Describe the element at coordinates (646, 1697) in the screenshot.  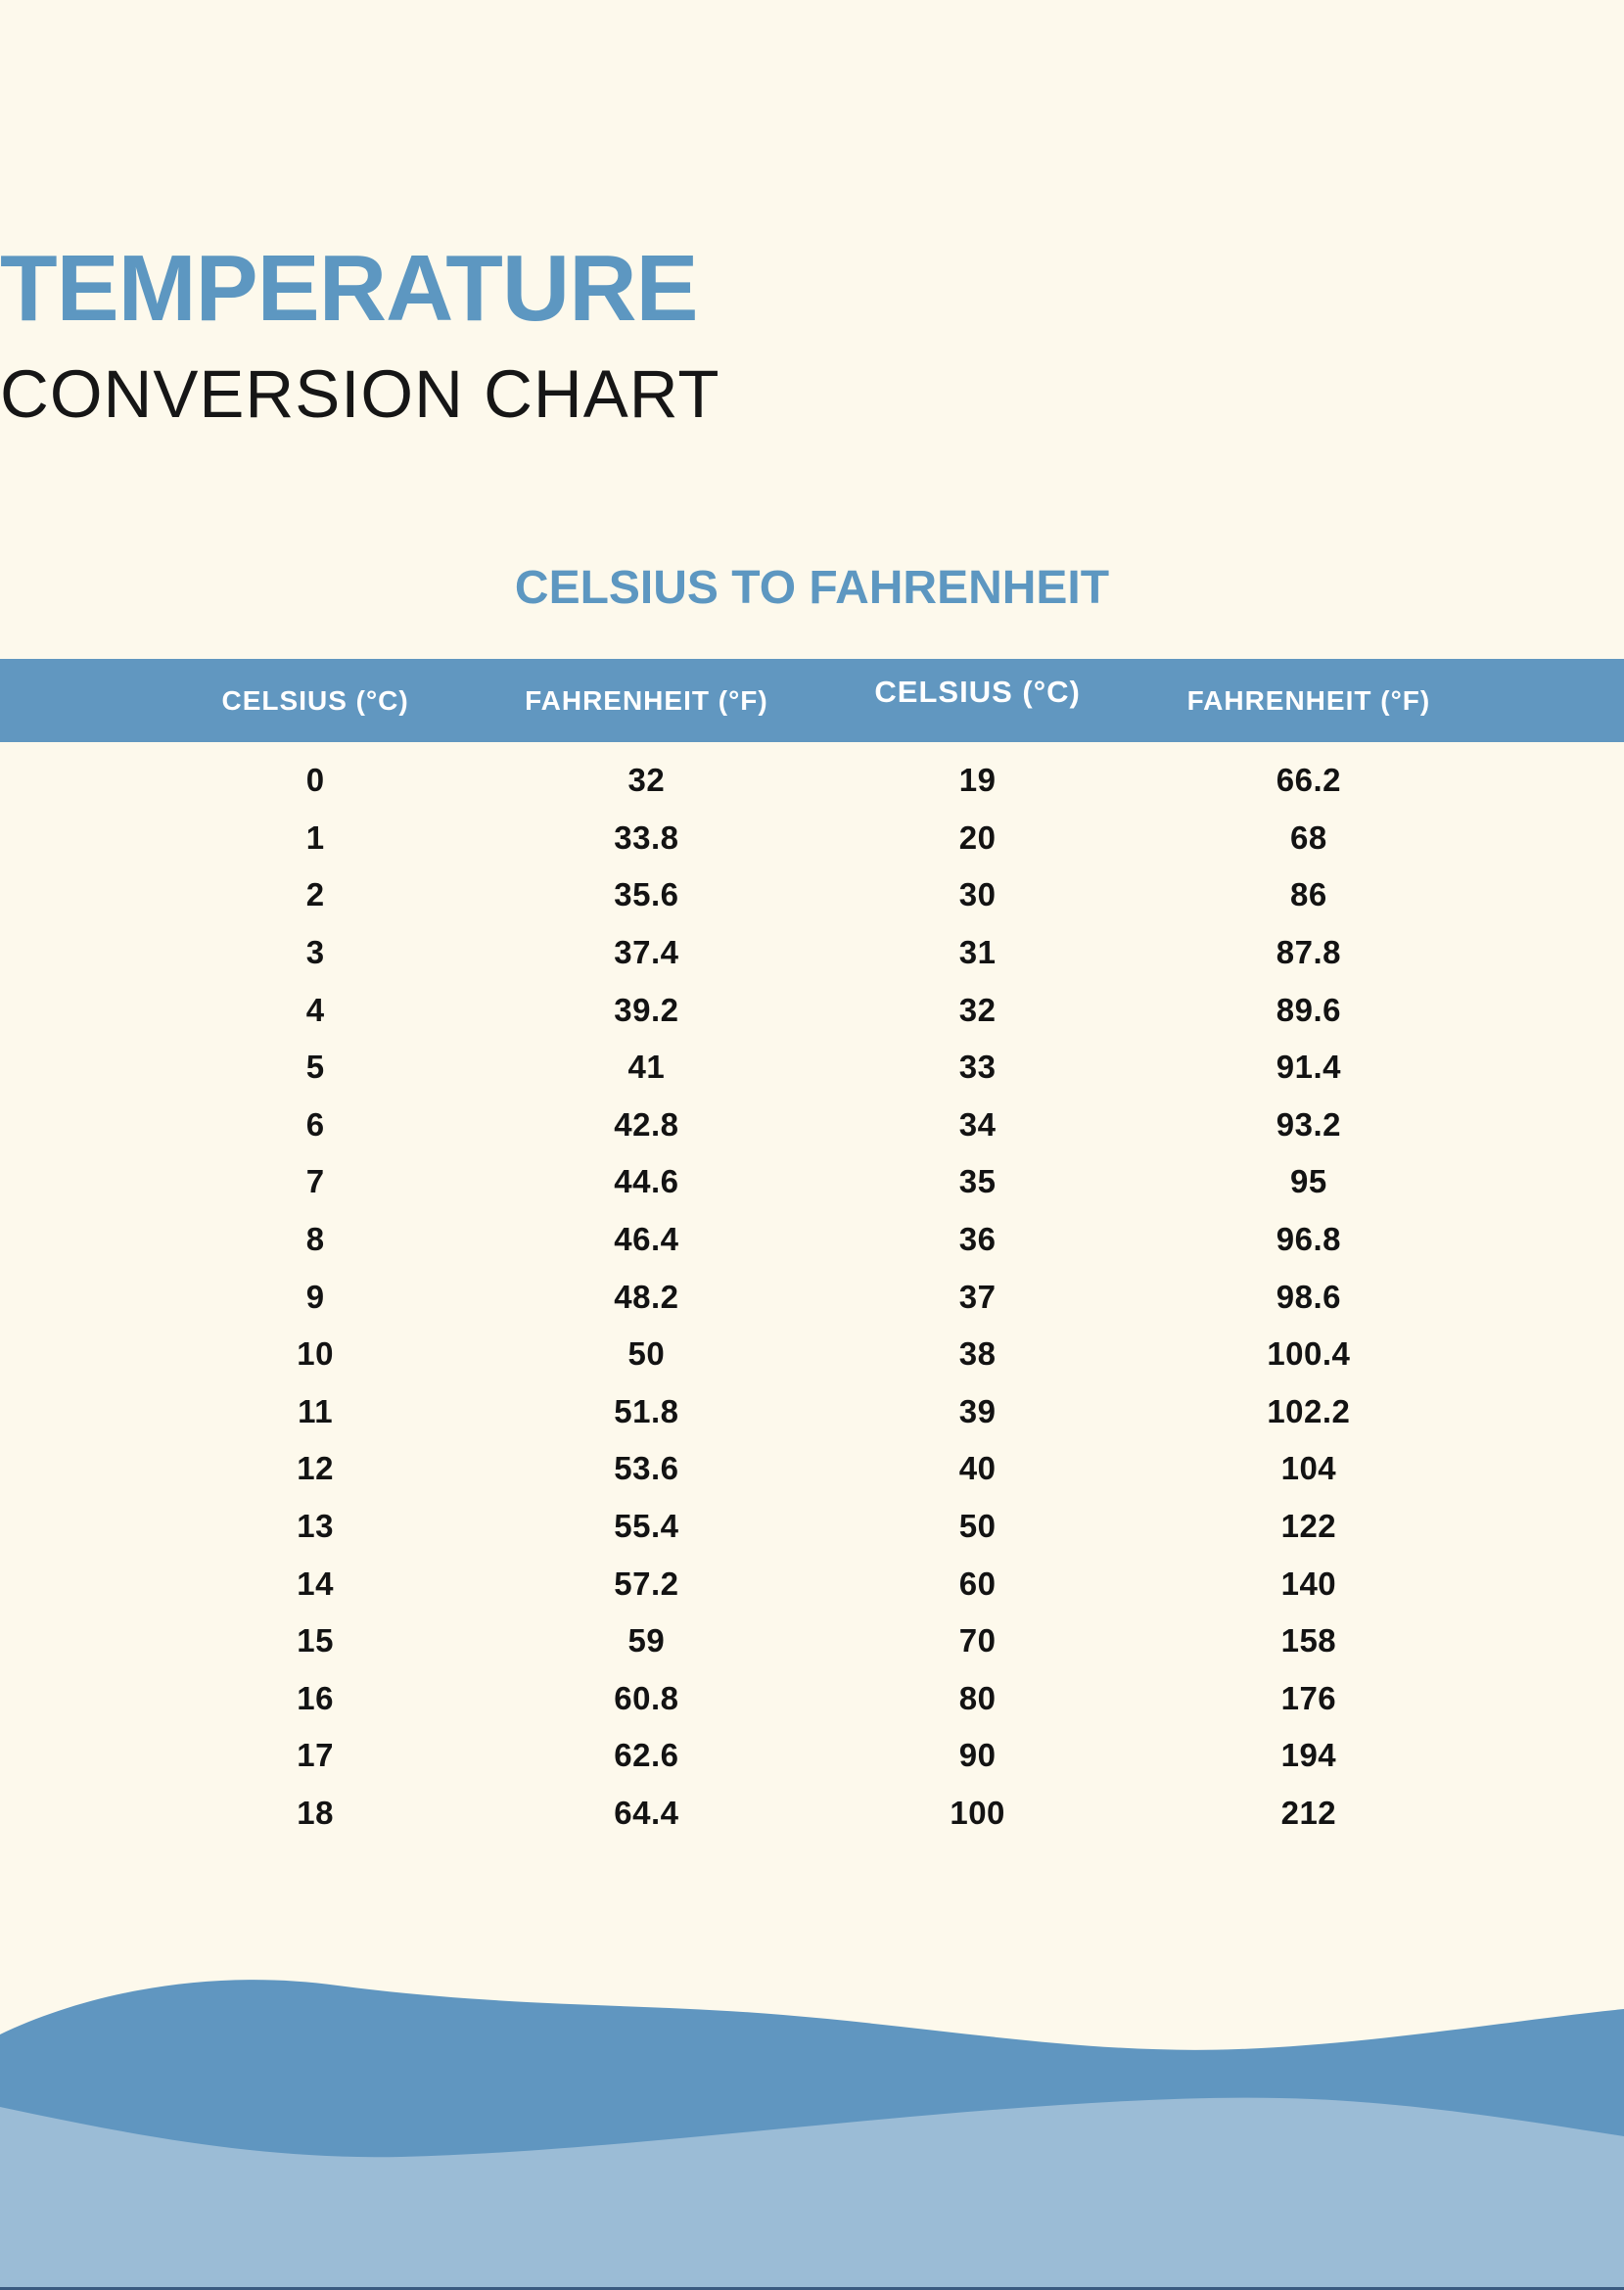
I see `fahrenheit-left-cell: 60.8` at that location.